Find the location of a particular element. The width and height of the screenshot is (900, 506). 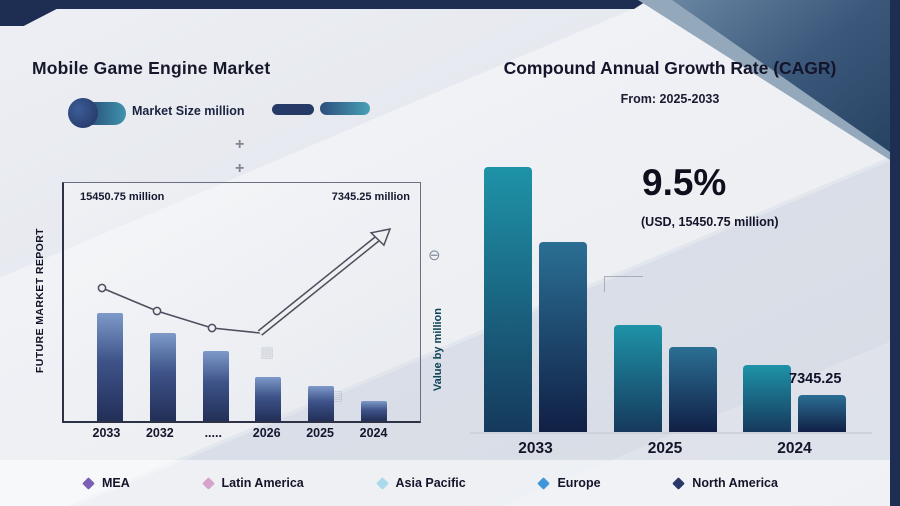

minus-circle-icon: ⊖ is located at coordinates (434, 255).